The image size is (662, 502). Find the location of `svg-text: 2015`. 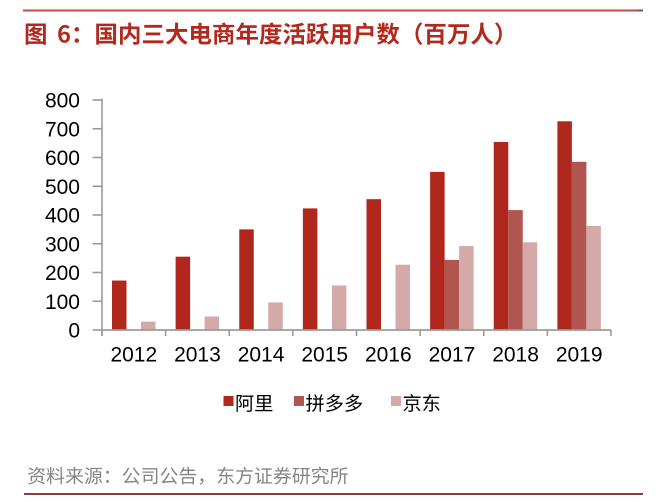

svg-text: 2015 is located at coordinates (324, 355).